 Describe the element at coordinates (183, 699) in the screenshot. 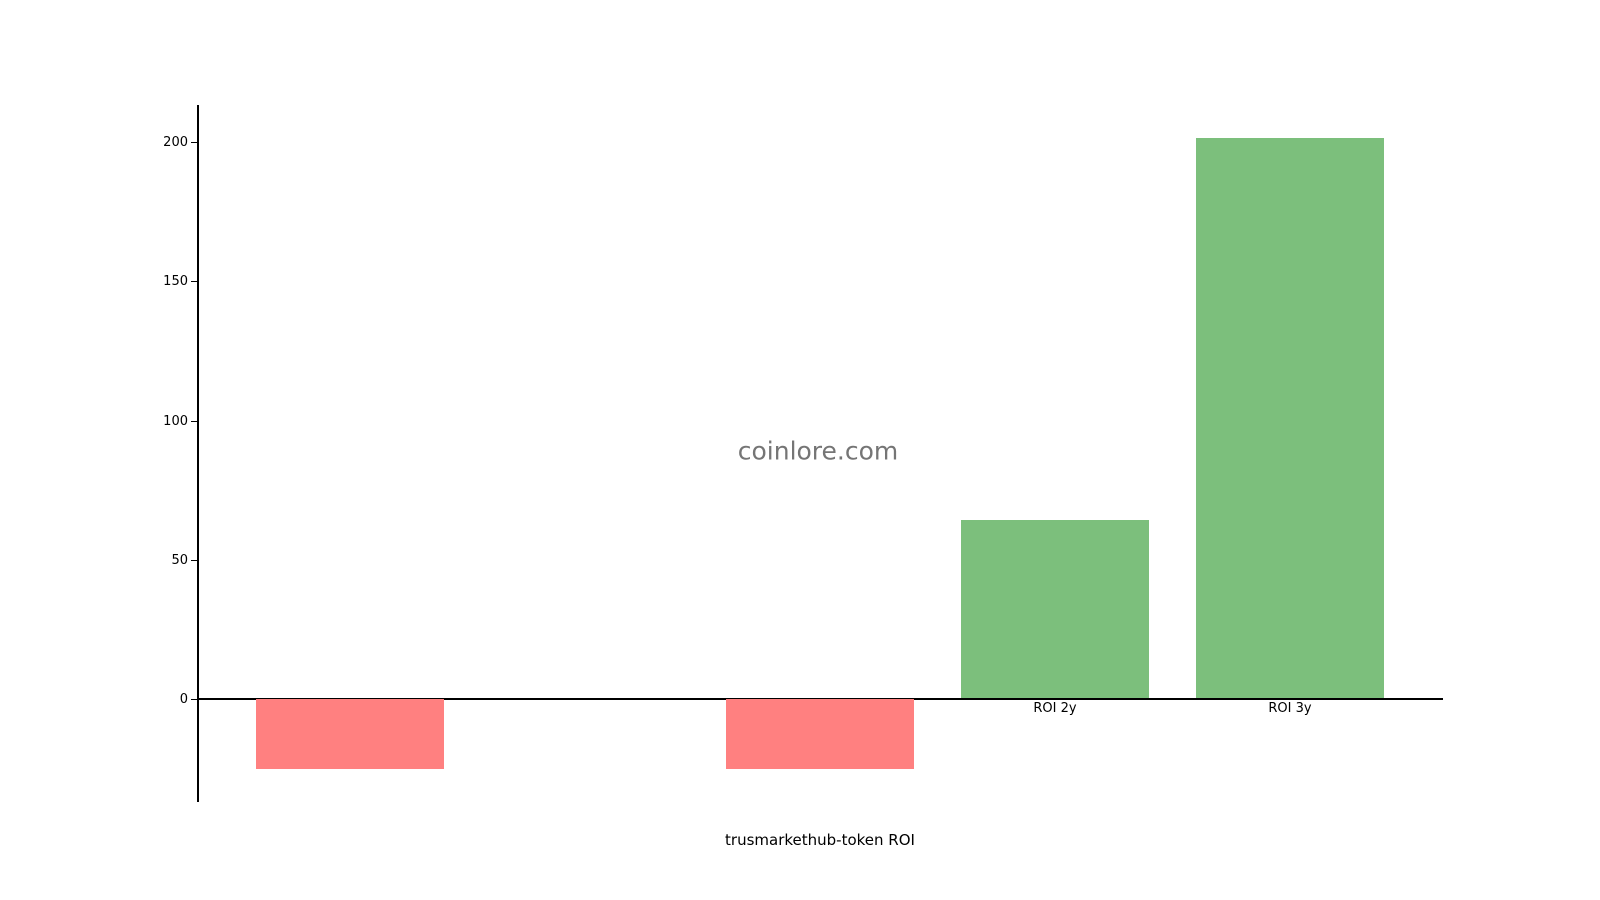

I see `y-tick-label: 0` at that location.